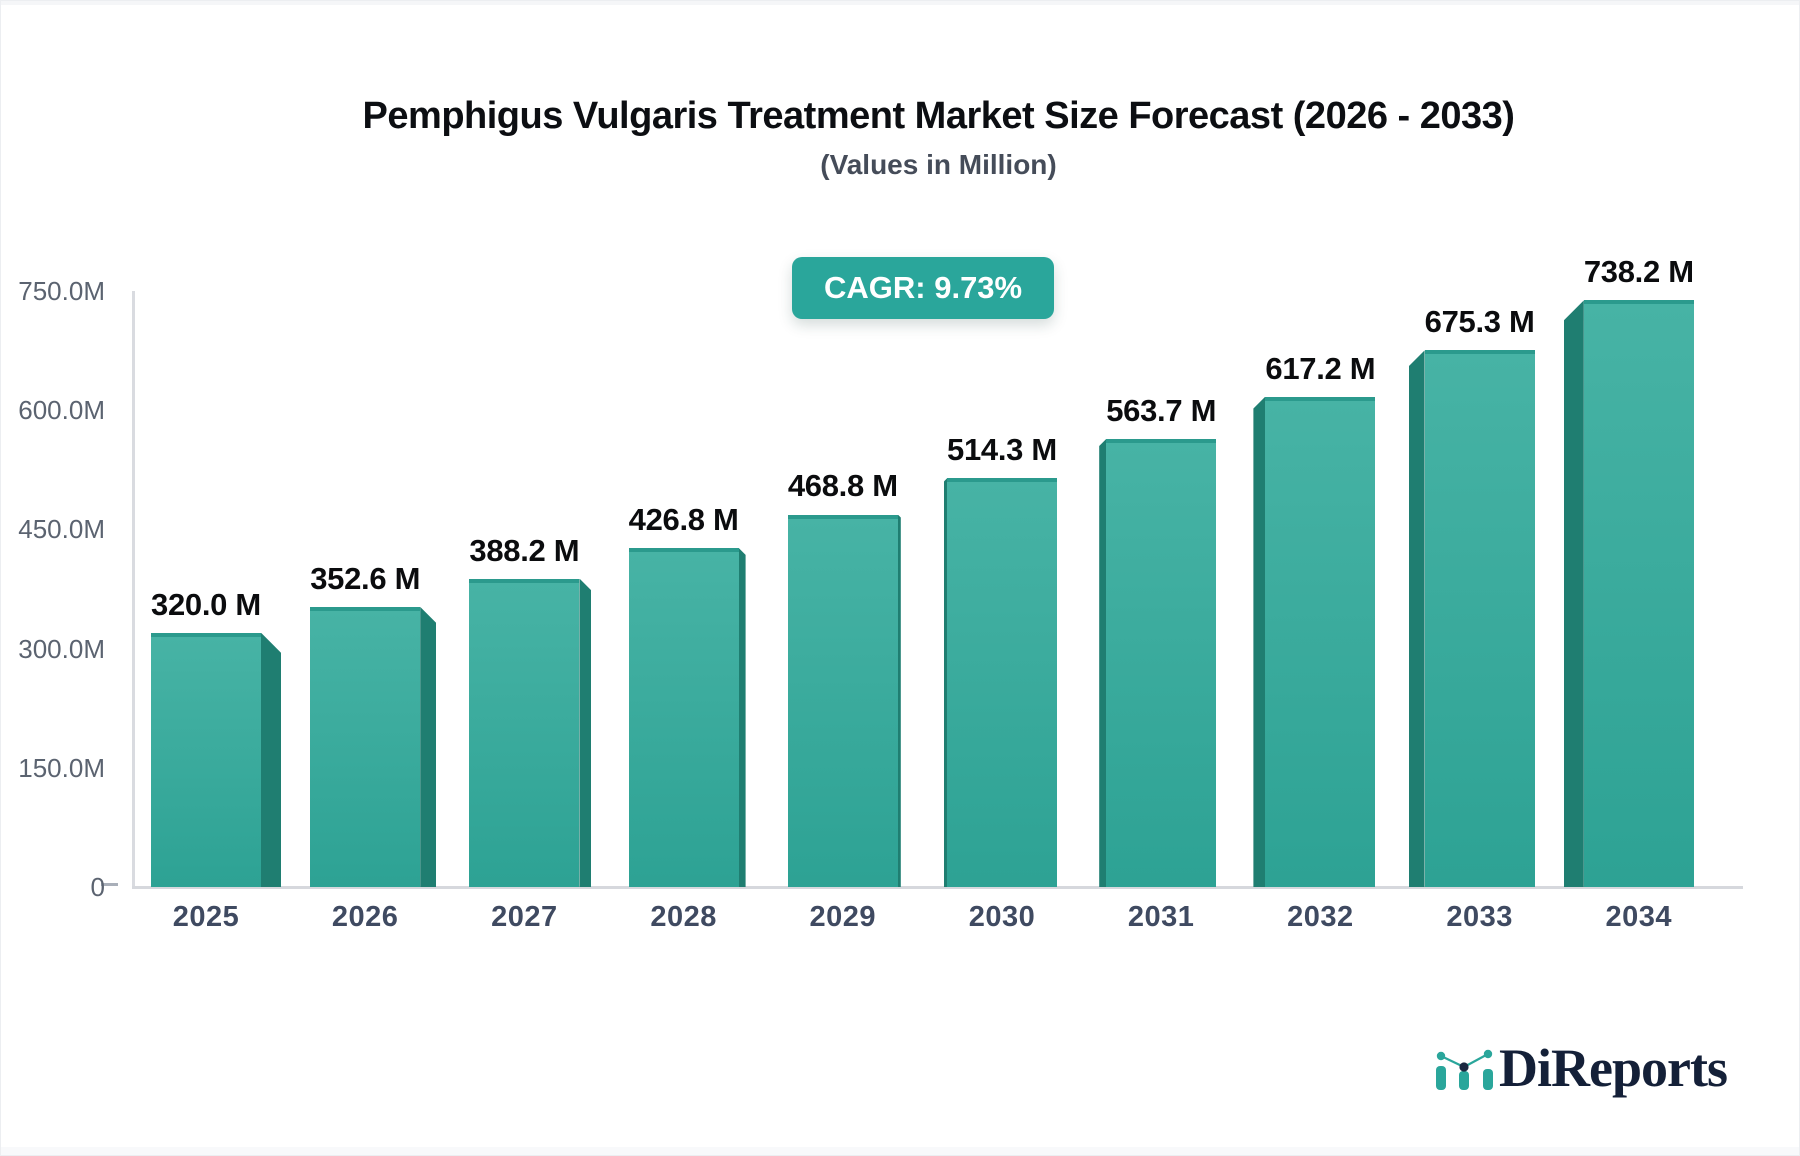 This screenshot has height=1156, width=1800. Describe the element at coordinates (842, 486) in the screenshot. I see `bar-value-label: 468.8 M` at that location.